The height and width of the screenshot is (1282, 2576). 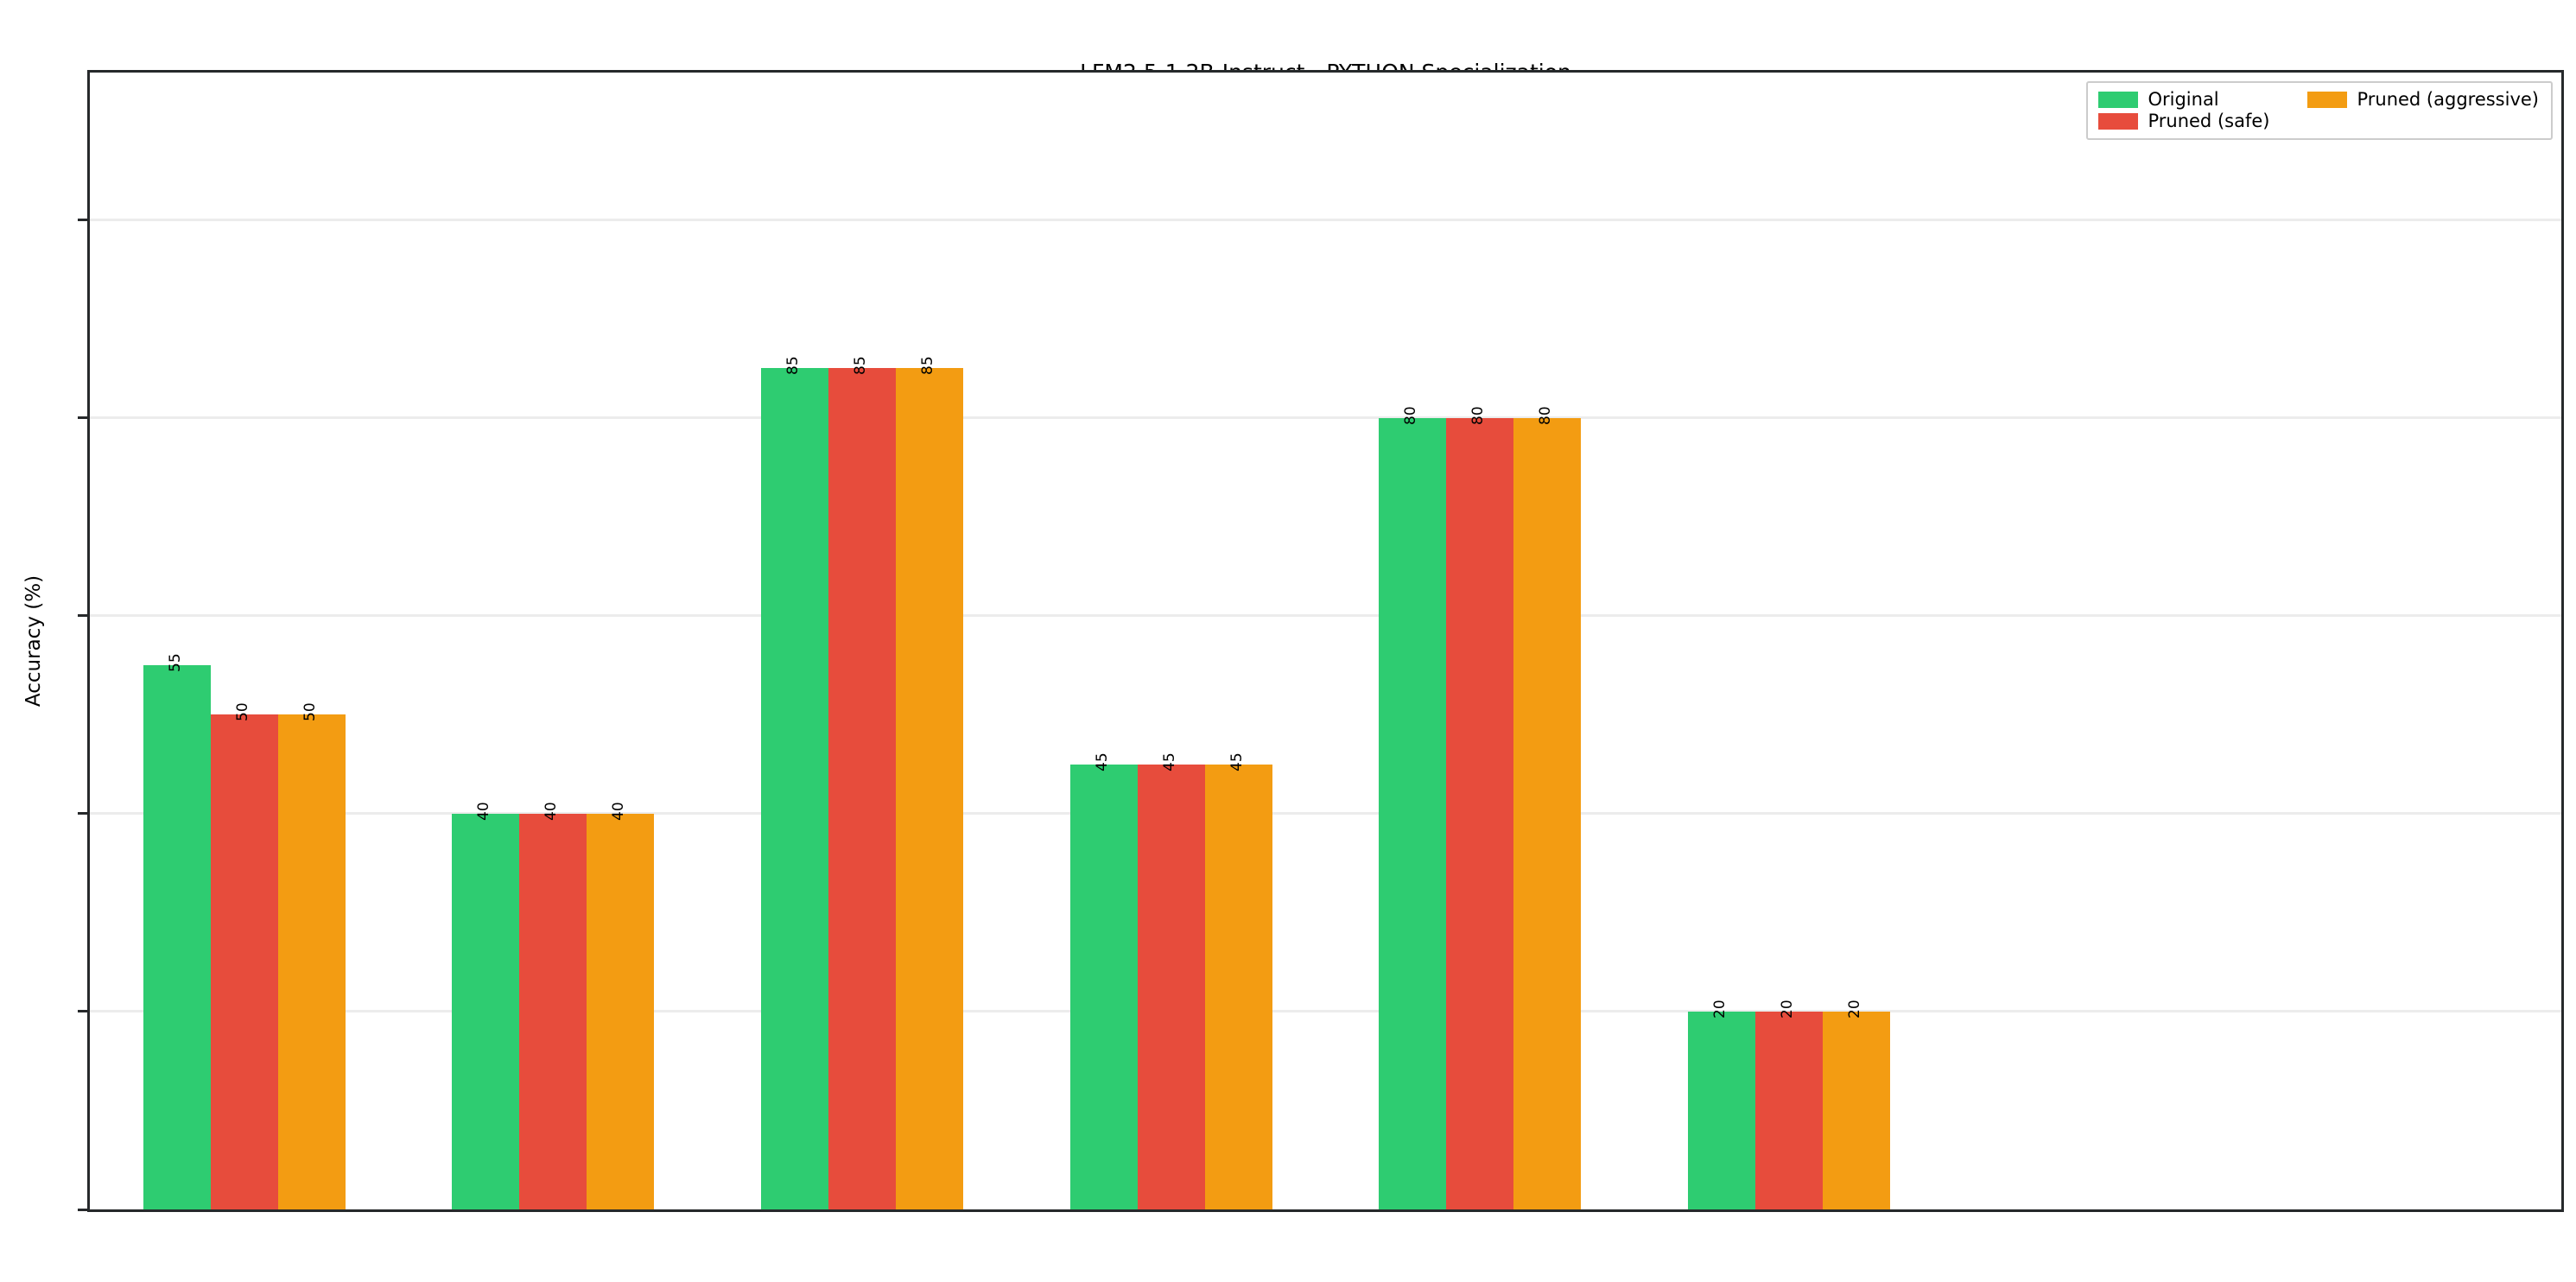 I want to click on legend-label: Pruned (safe), so click(x=2209, y=121).